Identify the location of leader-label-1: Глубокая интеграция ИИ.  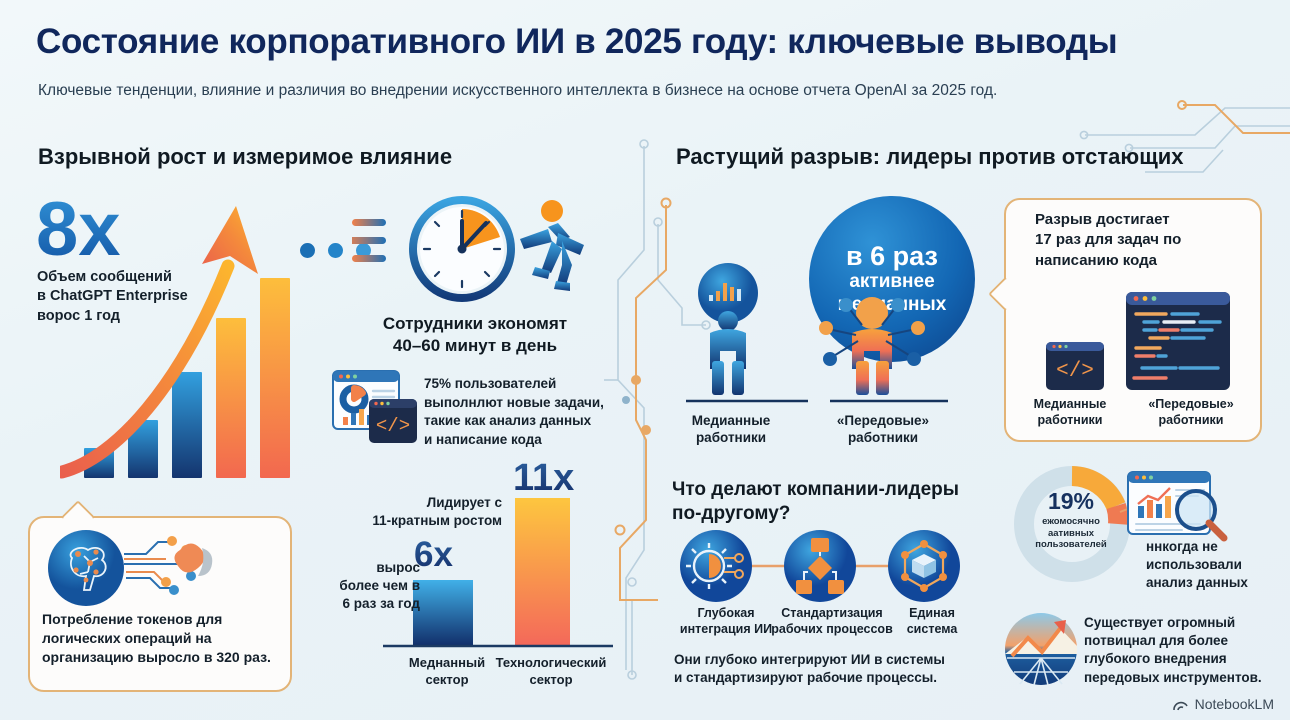
(726, 621).